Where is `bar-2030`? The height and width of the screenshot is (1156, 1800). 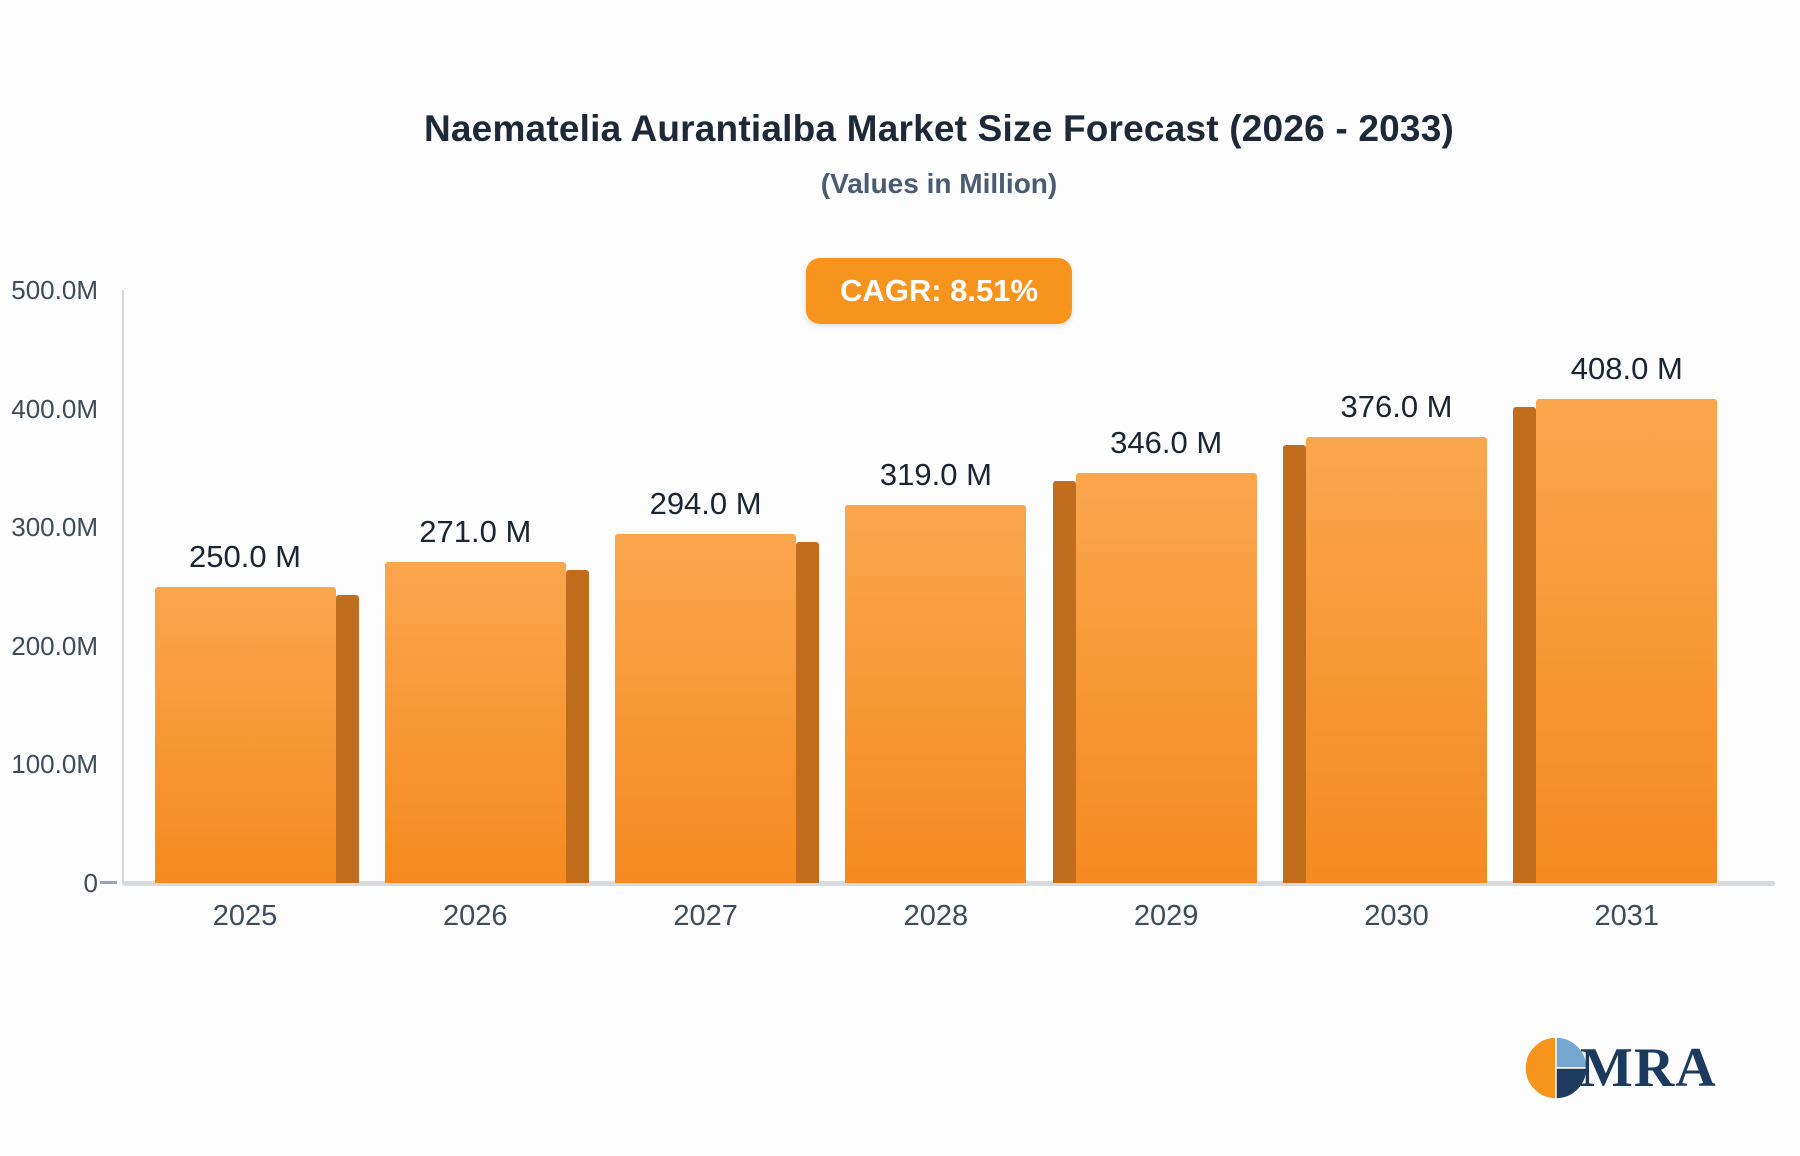
bar-2030 is located at coordinates (1396, 660).